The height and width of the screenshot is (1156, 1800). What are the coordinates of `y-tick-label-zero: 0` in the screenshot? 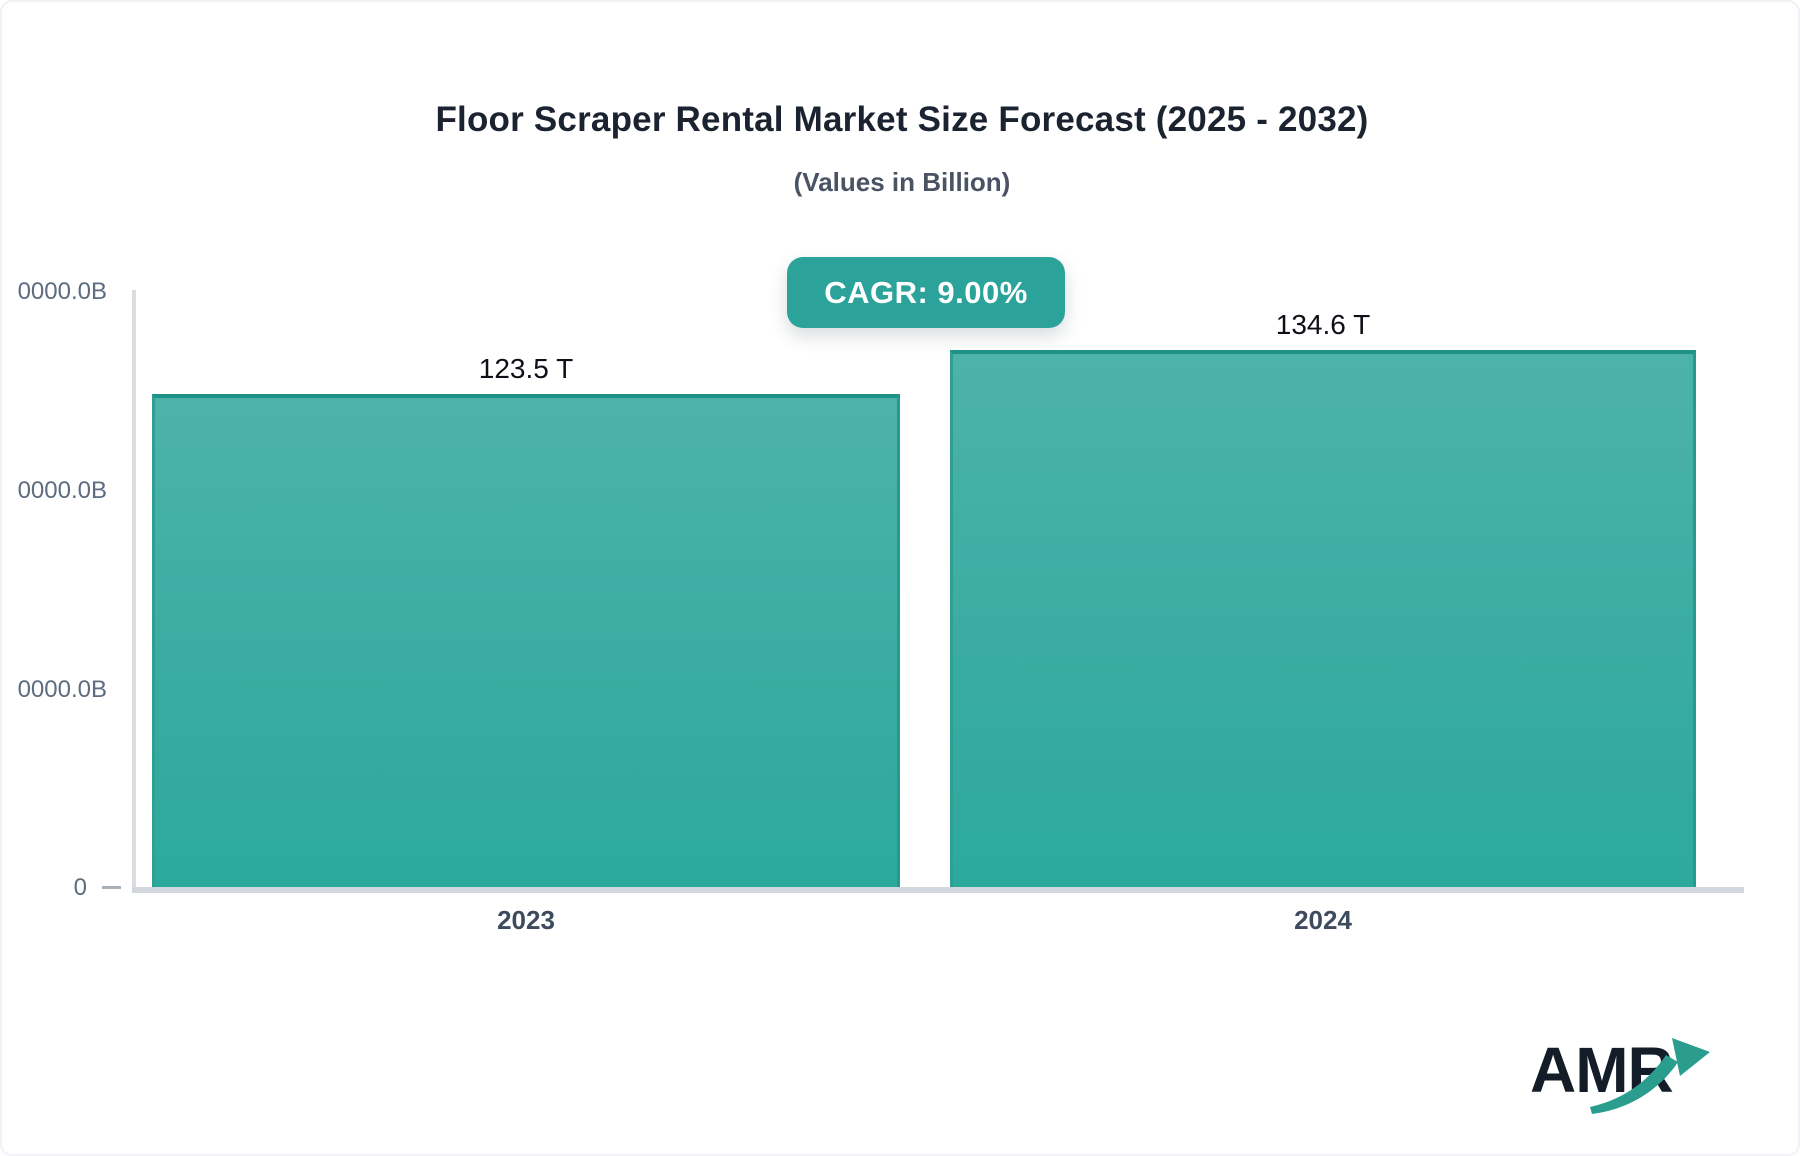 It's located at (80, 887).